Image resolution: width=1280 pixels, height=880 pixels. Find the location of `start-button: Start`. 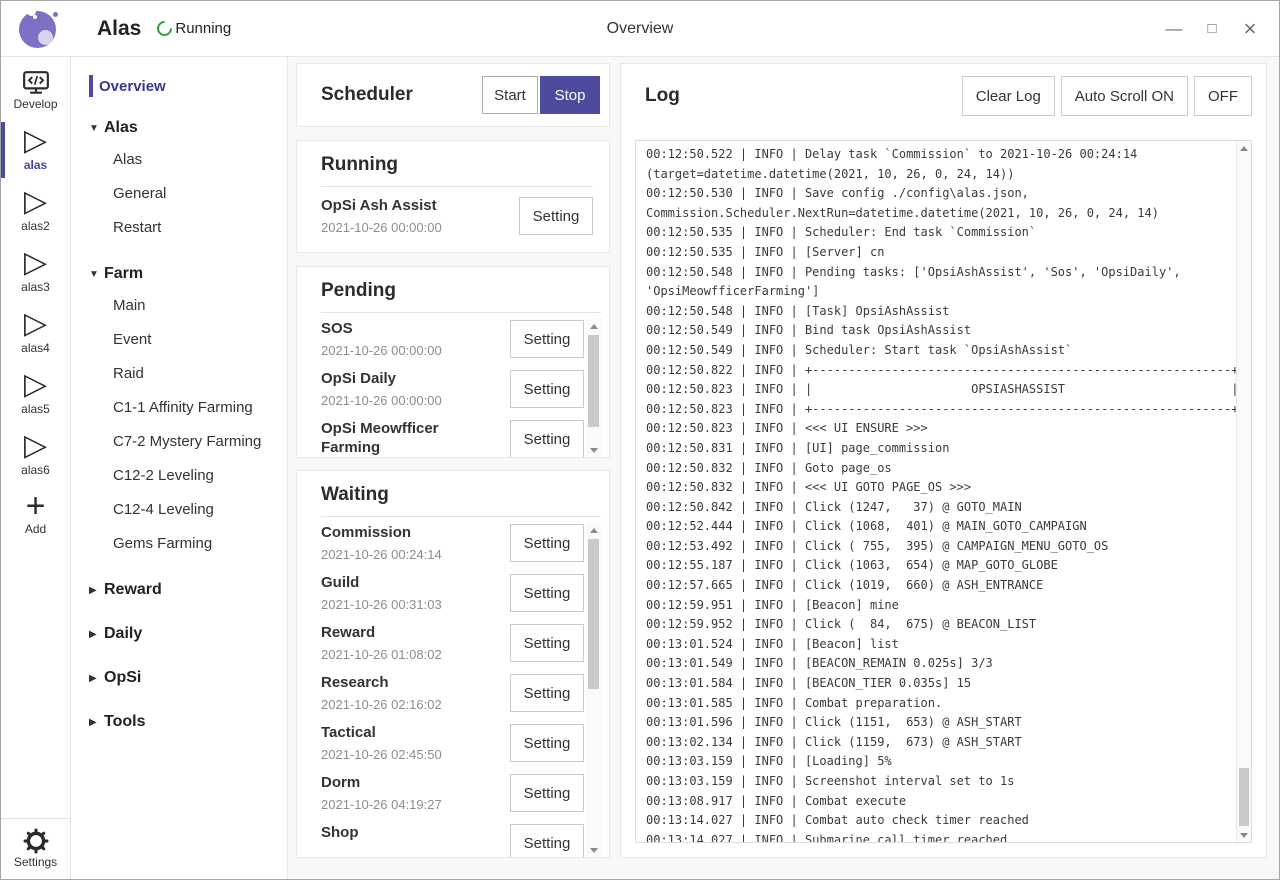

start-button: Start is located at coordinates (510, 95).